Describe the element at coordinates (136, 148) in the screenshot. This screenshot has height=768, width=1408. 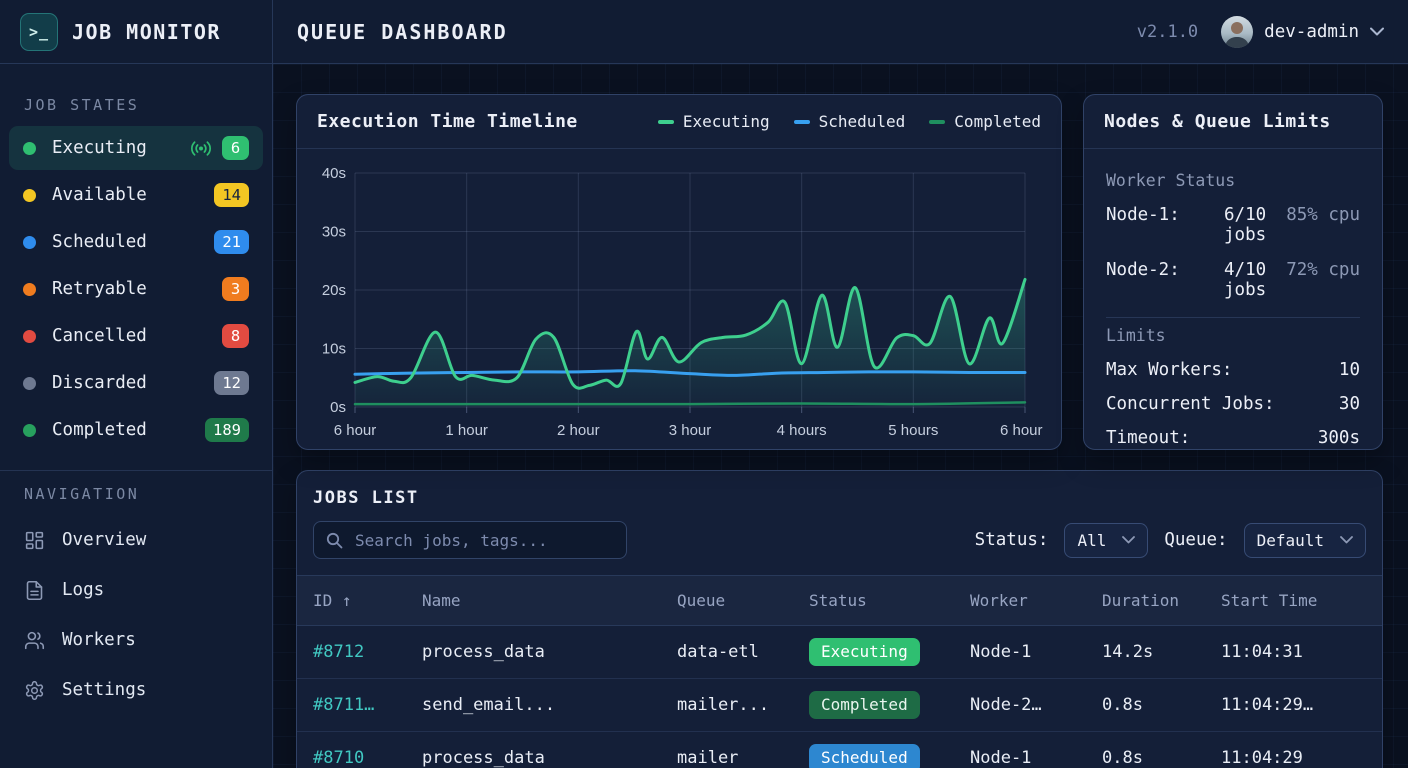
I see `sidebar-state-executing: Executing 6` at that location.